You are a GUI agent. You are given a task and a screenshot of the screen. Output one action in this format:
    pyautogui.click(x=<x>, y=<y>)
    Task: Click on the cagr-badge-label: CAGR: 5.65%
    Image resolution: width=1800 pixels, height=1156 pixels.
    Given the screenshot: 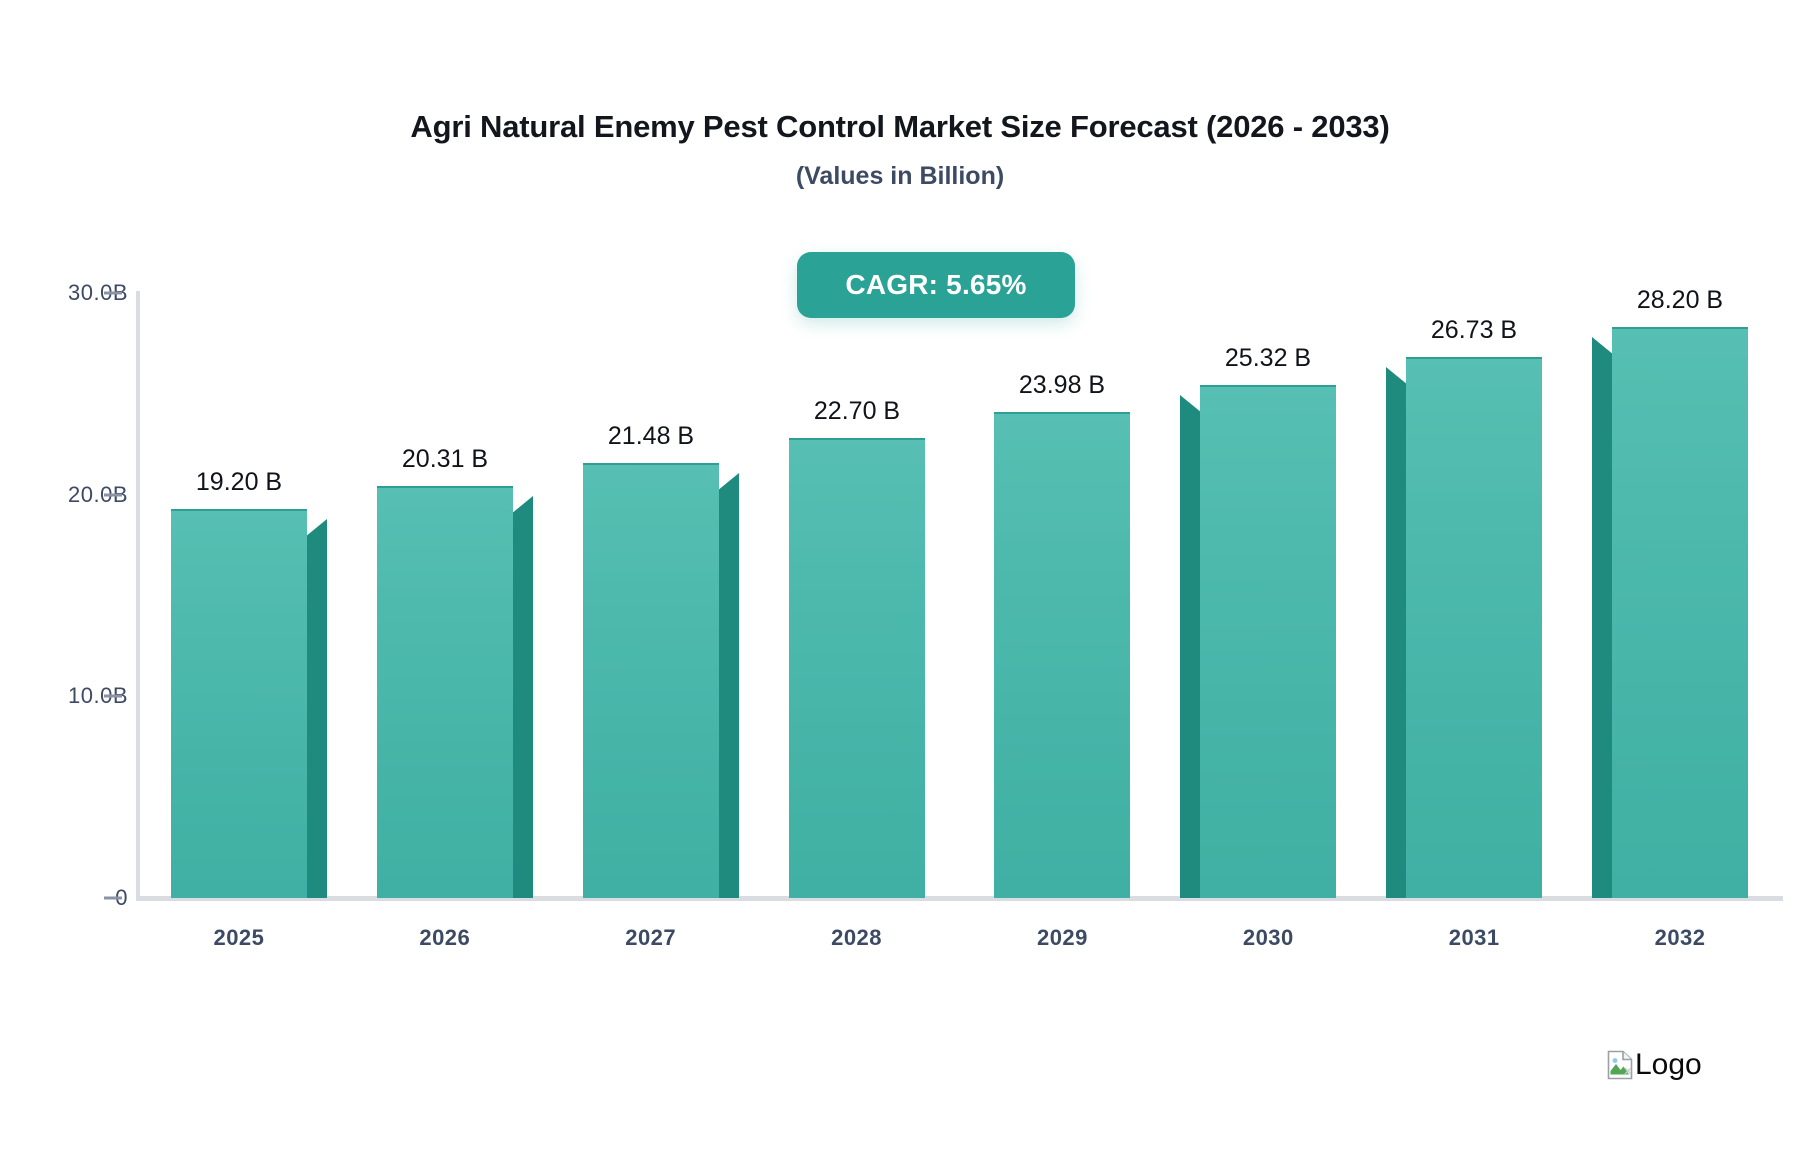 What is the action you would take?
    pyautogui.click(x=936, y=284)
    